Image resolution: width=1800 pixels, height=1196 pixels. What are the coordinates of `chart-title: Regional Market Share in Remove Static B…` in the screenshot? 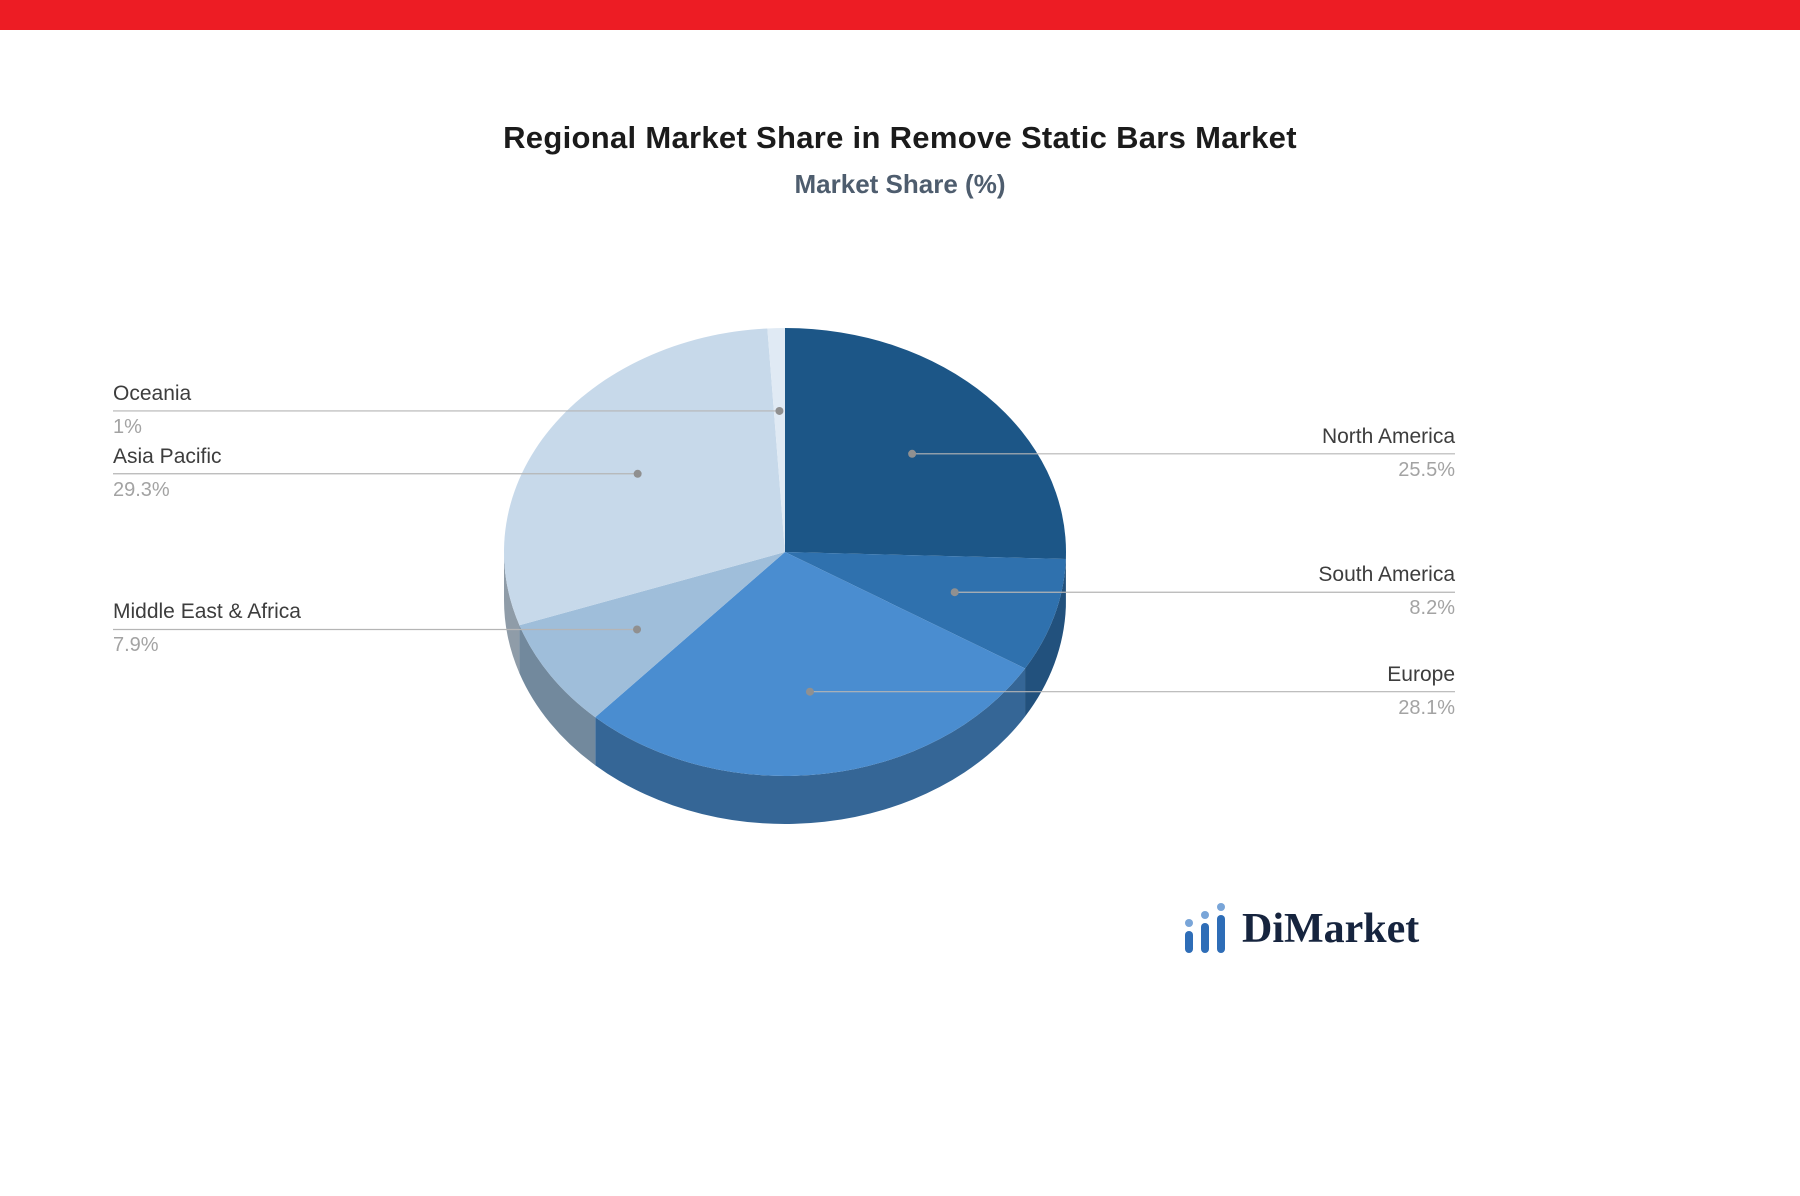 It's located at (900, 137).